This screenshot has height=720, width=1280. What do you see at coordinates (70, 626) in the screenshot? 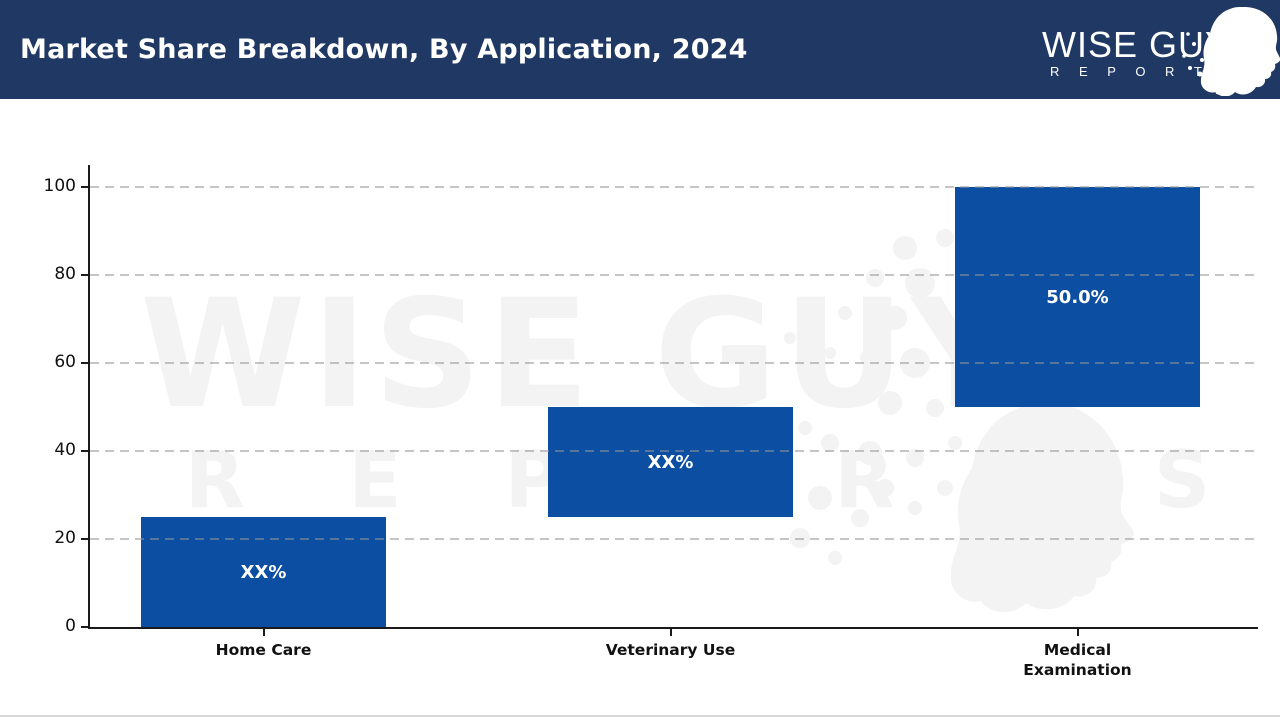
I see `y-tick-label: 0` at bounding box center [70, 626].